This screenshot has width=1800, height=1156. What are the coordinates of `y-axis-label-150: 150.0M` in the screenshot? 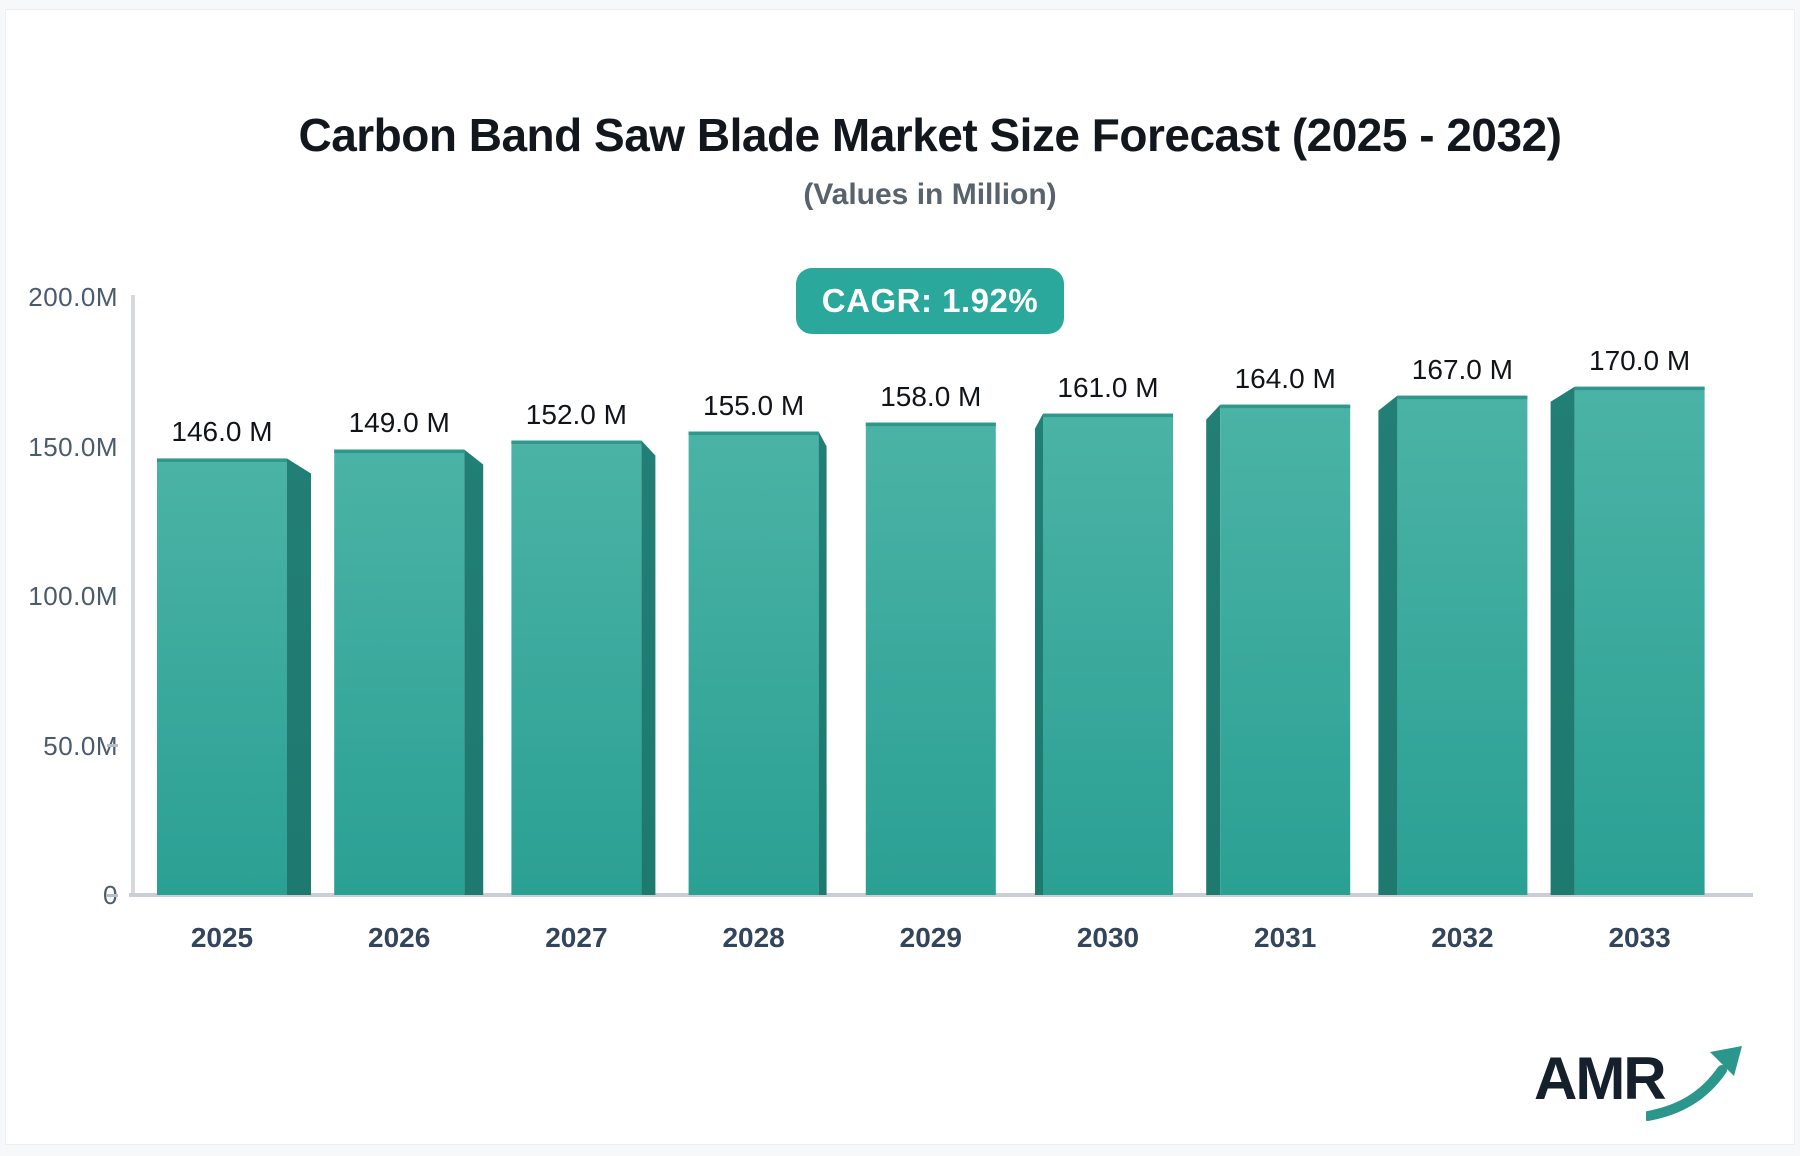 It's located at (73, 446).